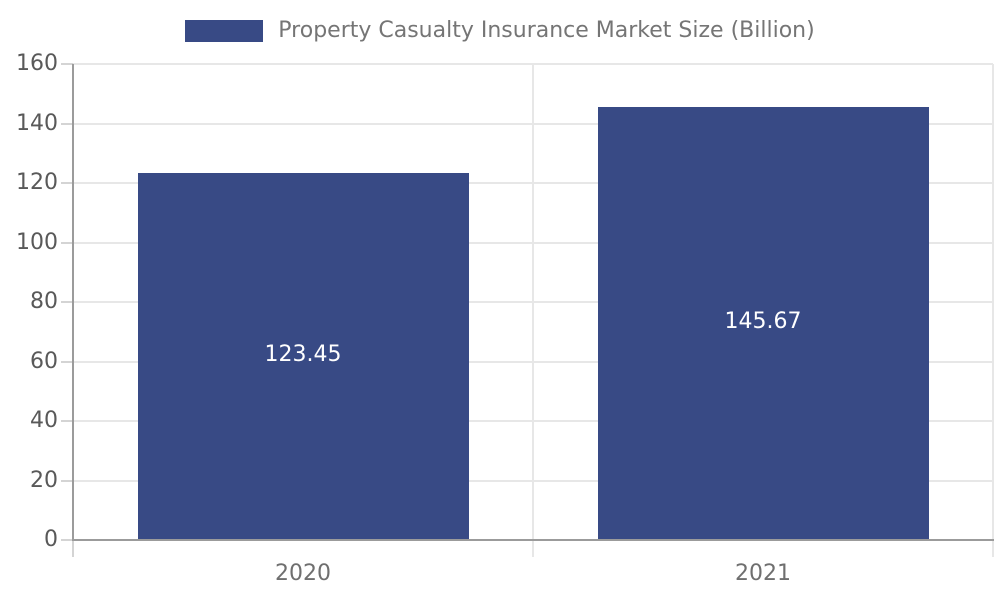  Describe the element at coordinates (44, 420) in the screenshot. I see `y-axis-label: 40` at that location.